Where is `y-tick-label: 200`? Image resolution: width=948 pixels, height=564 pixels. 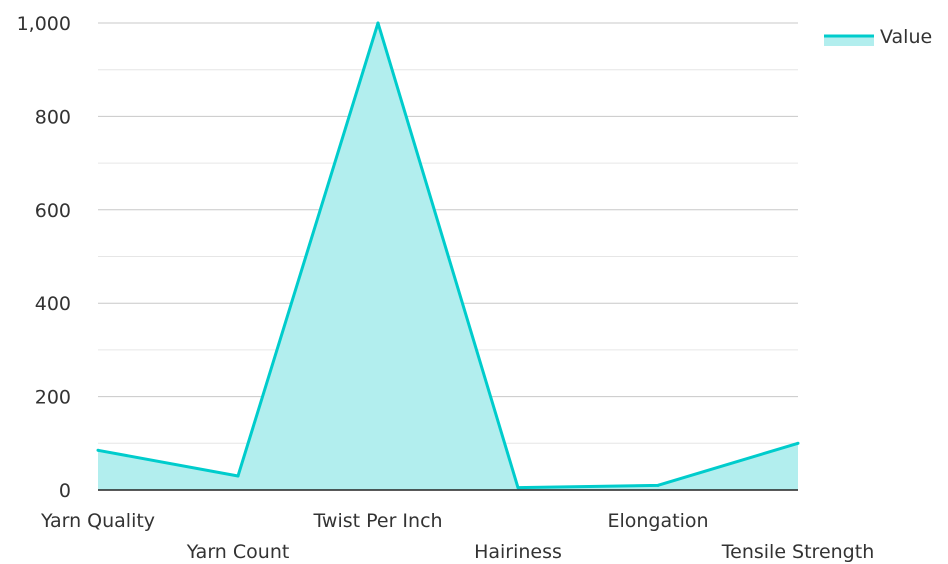
y-tick-label: 200 is located at coordinates (53, 398).